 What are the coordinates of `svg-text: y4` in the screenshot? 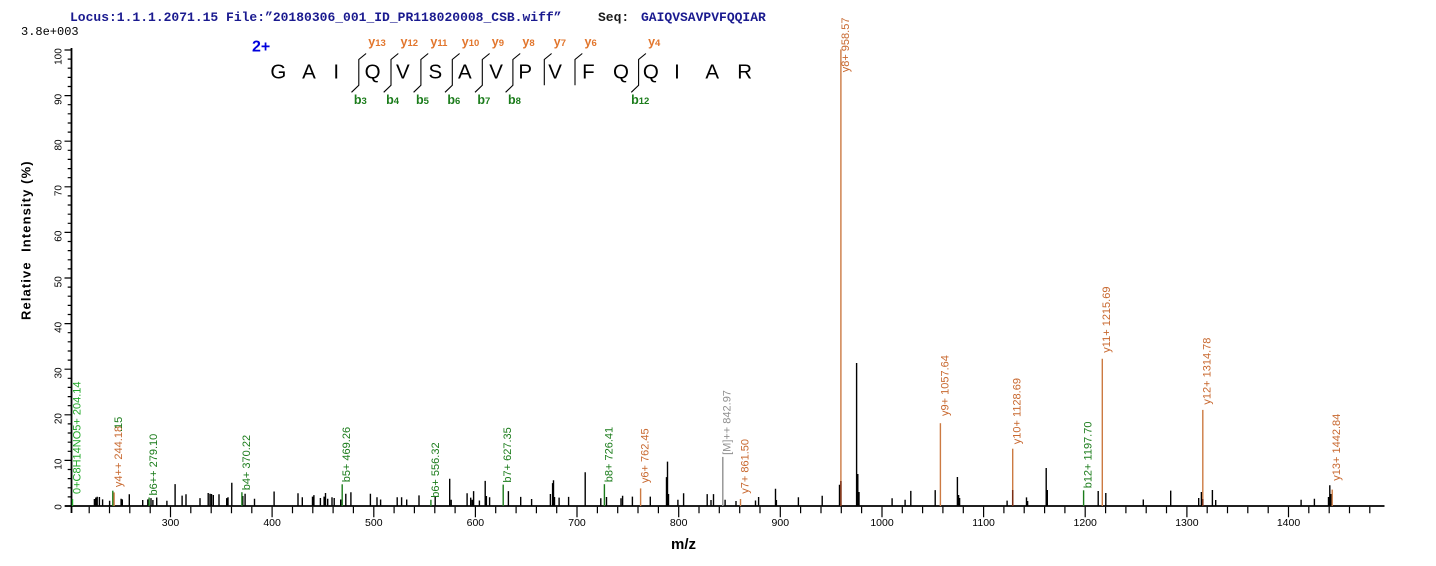 It's located at (654, 42).